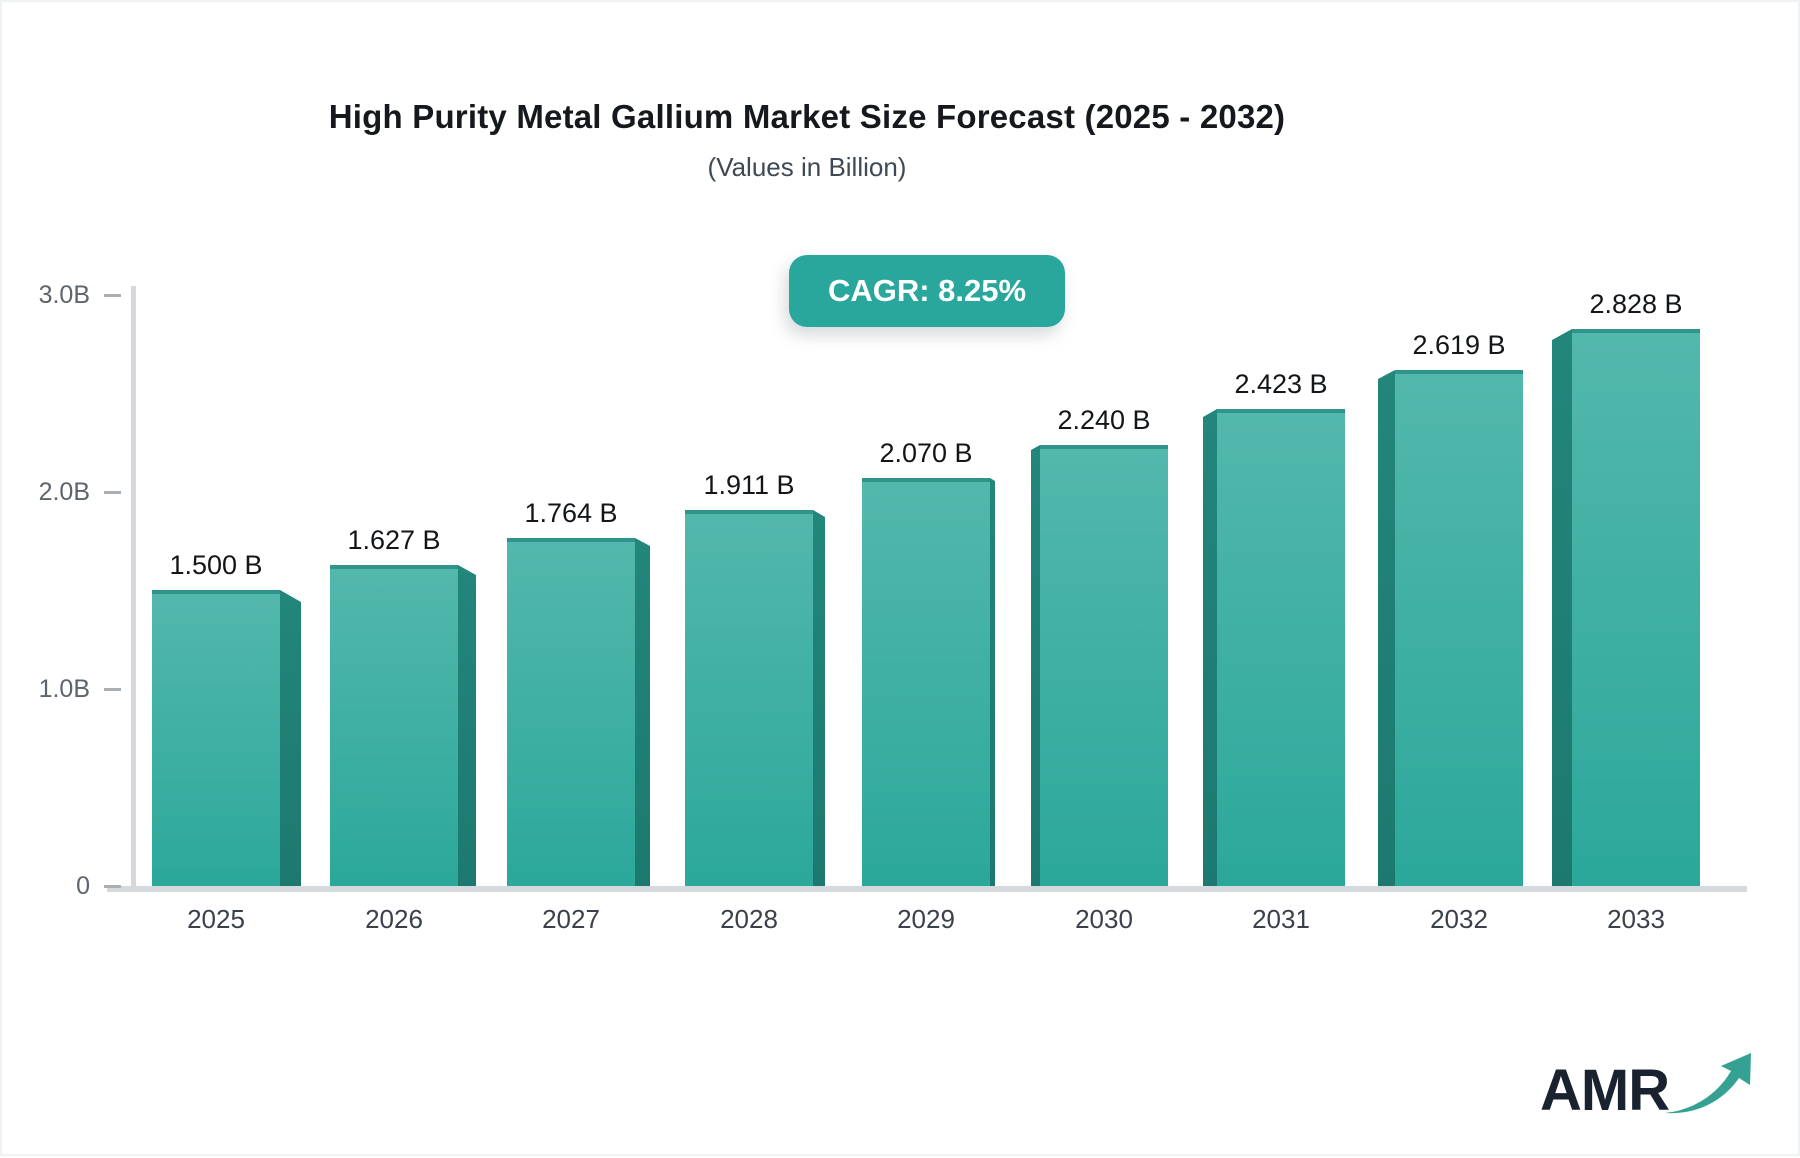  Describe the element at coordinates (926, 453) in the screenshot. I see `bar-value-label: 2.070 B` at that location.